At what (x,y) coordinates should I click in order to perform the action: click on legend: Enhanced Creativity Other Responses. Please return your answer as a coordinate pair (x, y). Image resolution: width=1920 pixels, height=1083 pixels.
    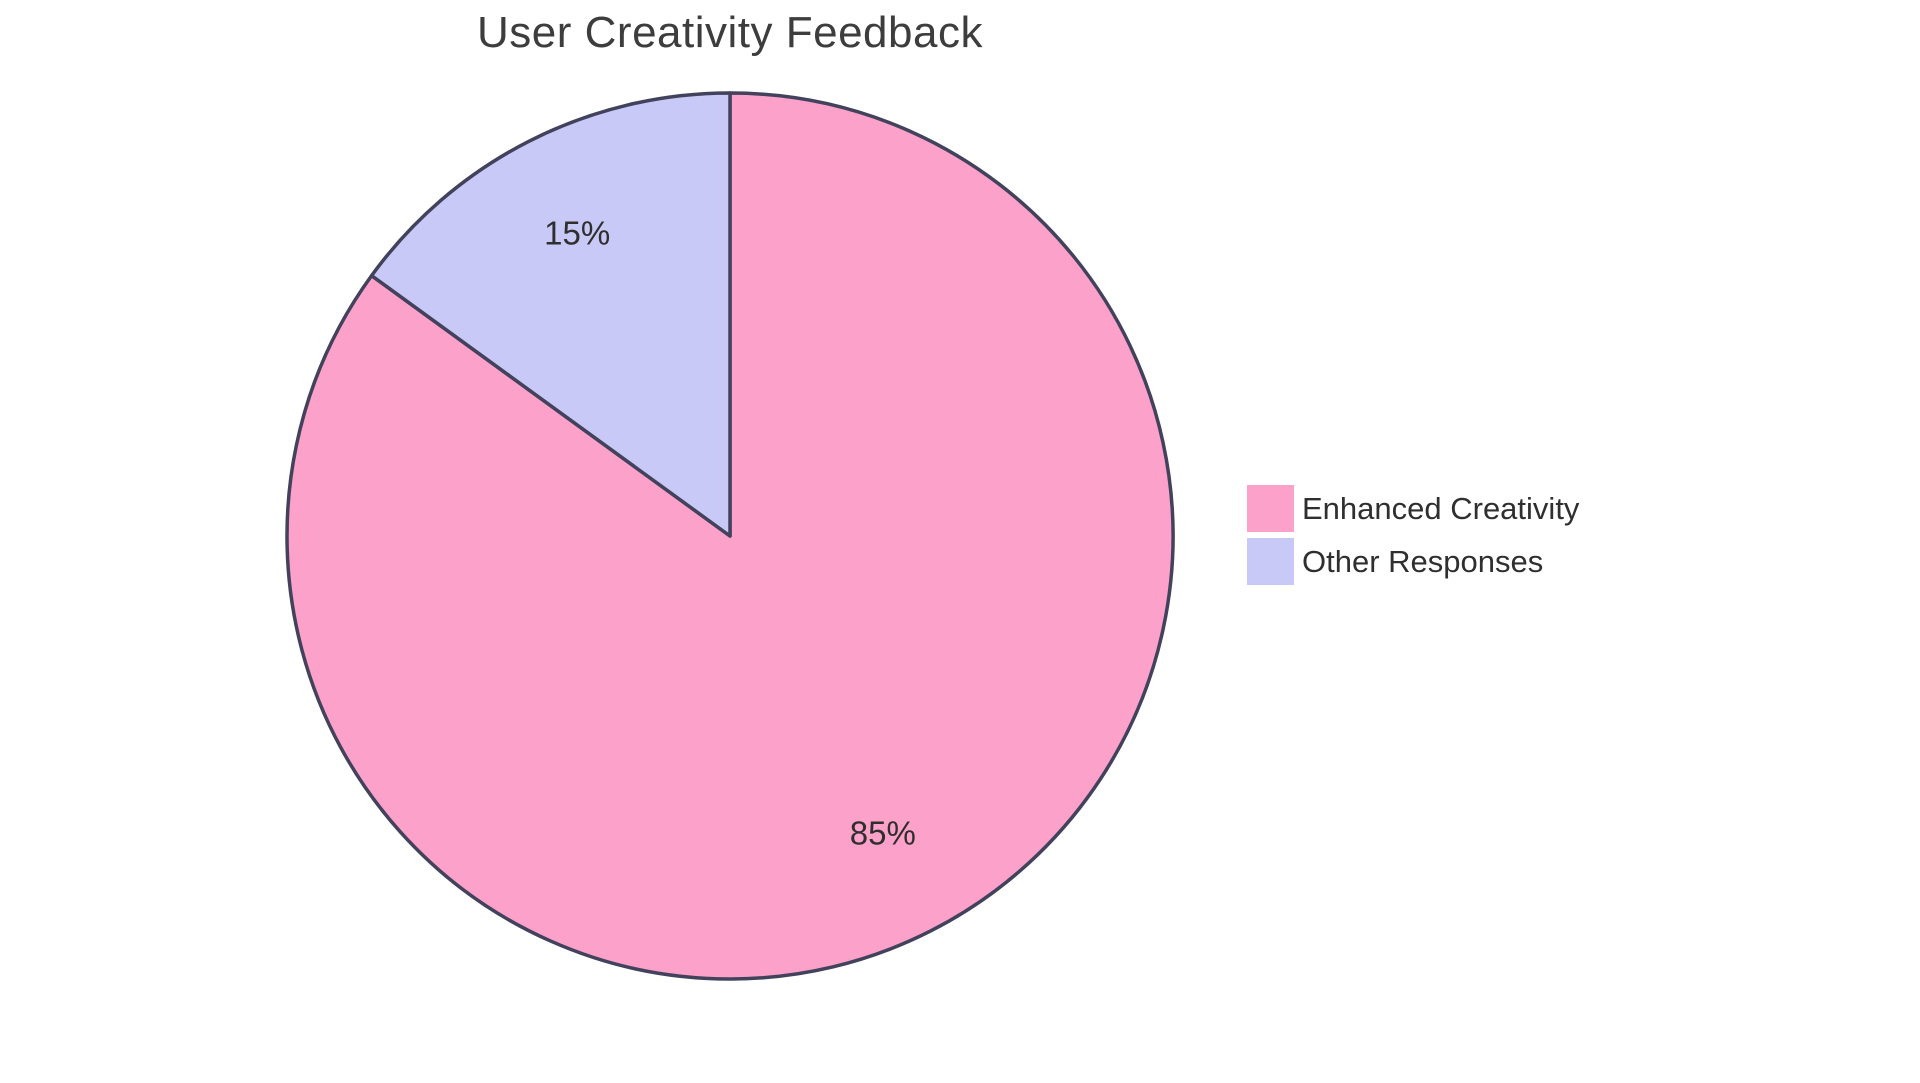
    Looking at the image, I should click on (1413, 535).